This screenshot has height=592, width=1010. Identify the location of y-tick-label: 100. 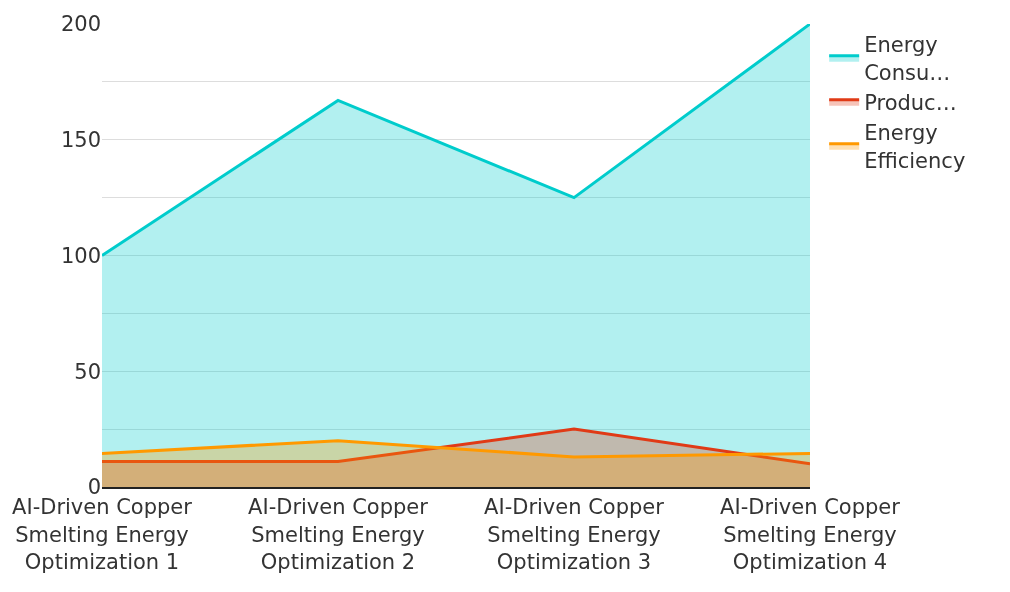
(80, 255).